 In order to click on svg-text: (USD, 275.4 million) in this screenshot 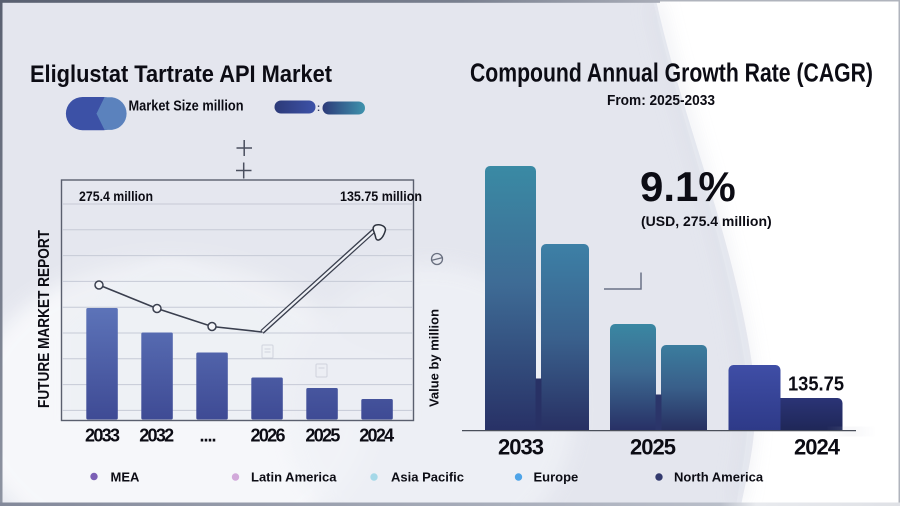, I will do `click(706, 221)`.